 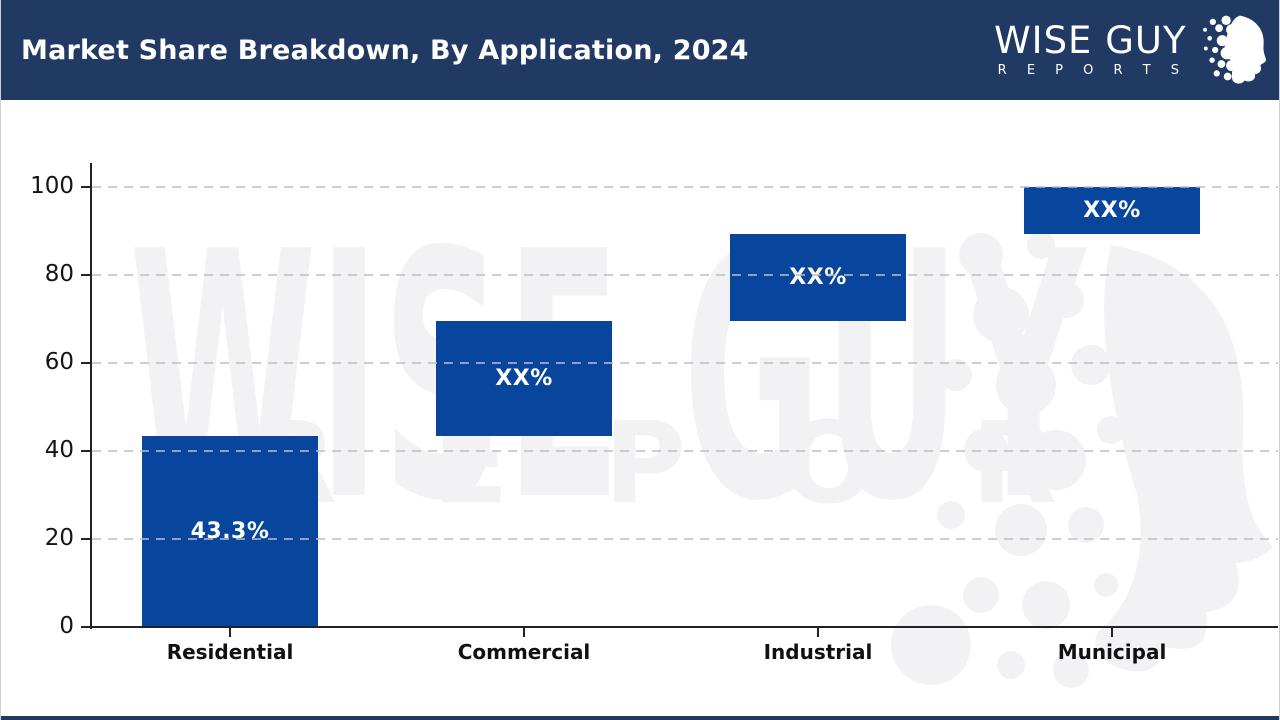 I want to click on brand-subname: R E P O R T S, so click(x=1092, y=70).